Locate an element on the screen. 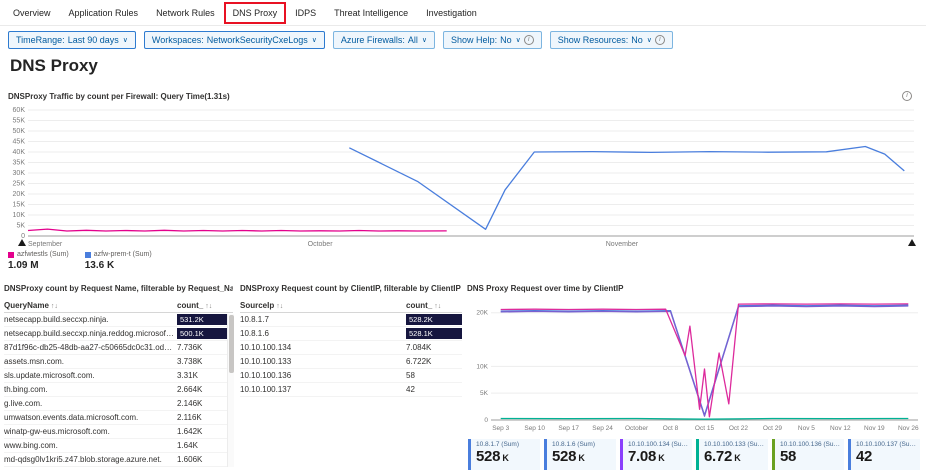  tile-value: 528 K is located at coordinates (568, 456).